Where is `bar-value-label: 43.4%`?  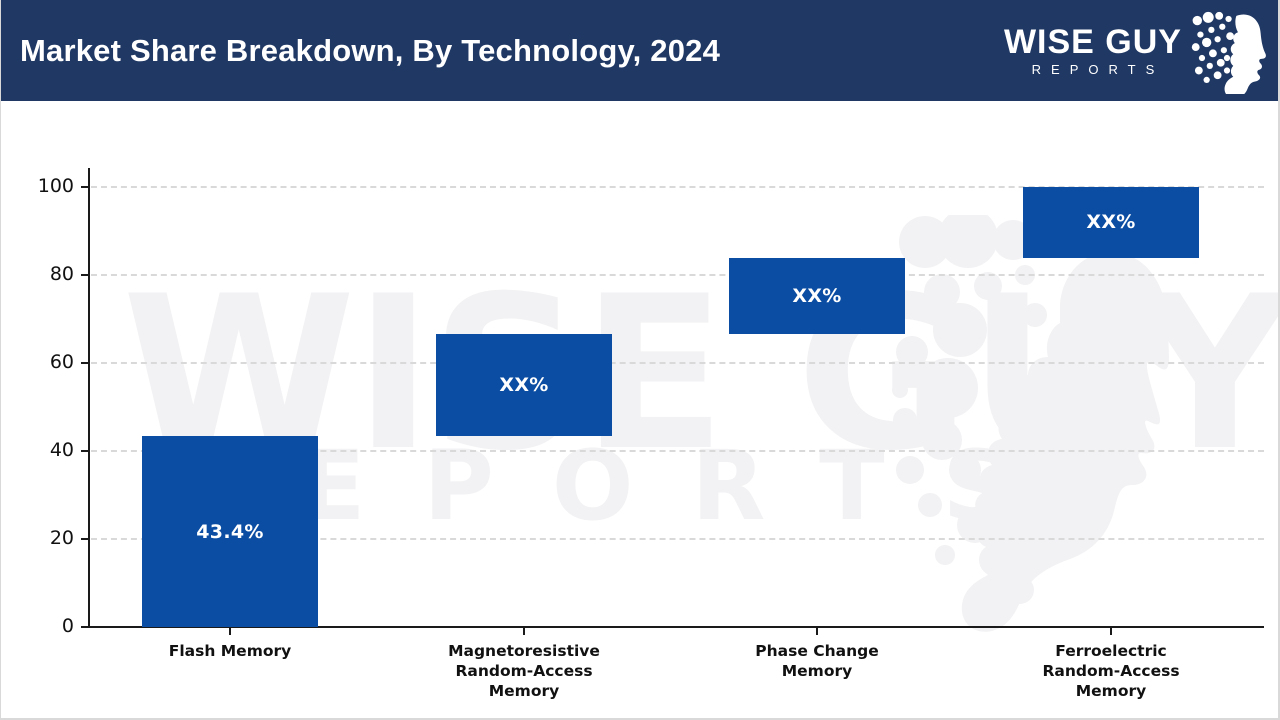
bar-value-label: 43.4% is located at coordinates (230, 531).